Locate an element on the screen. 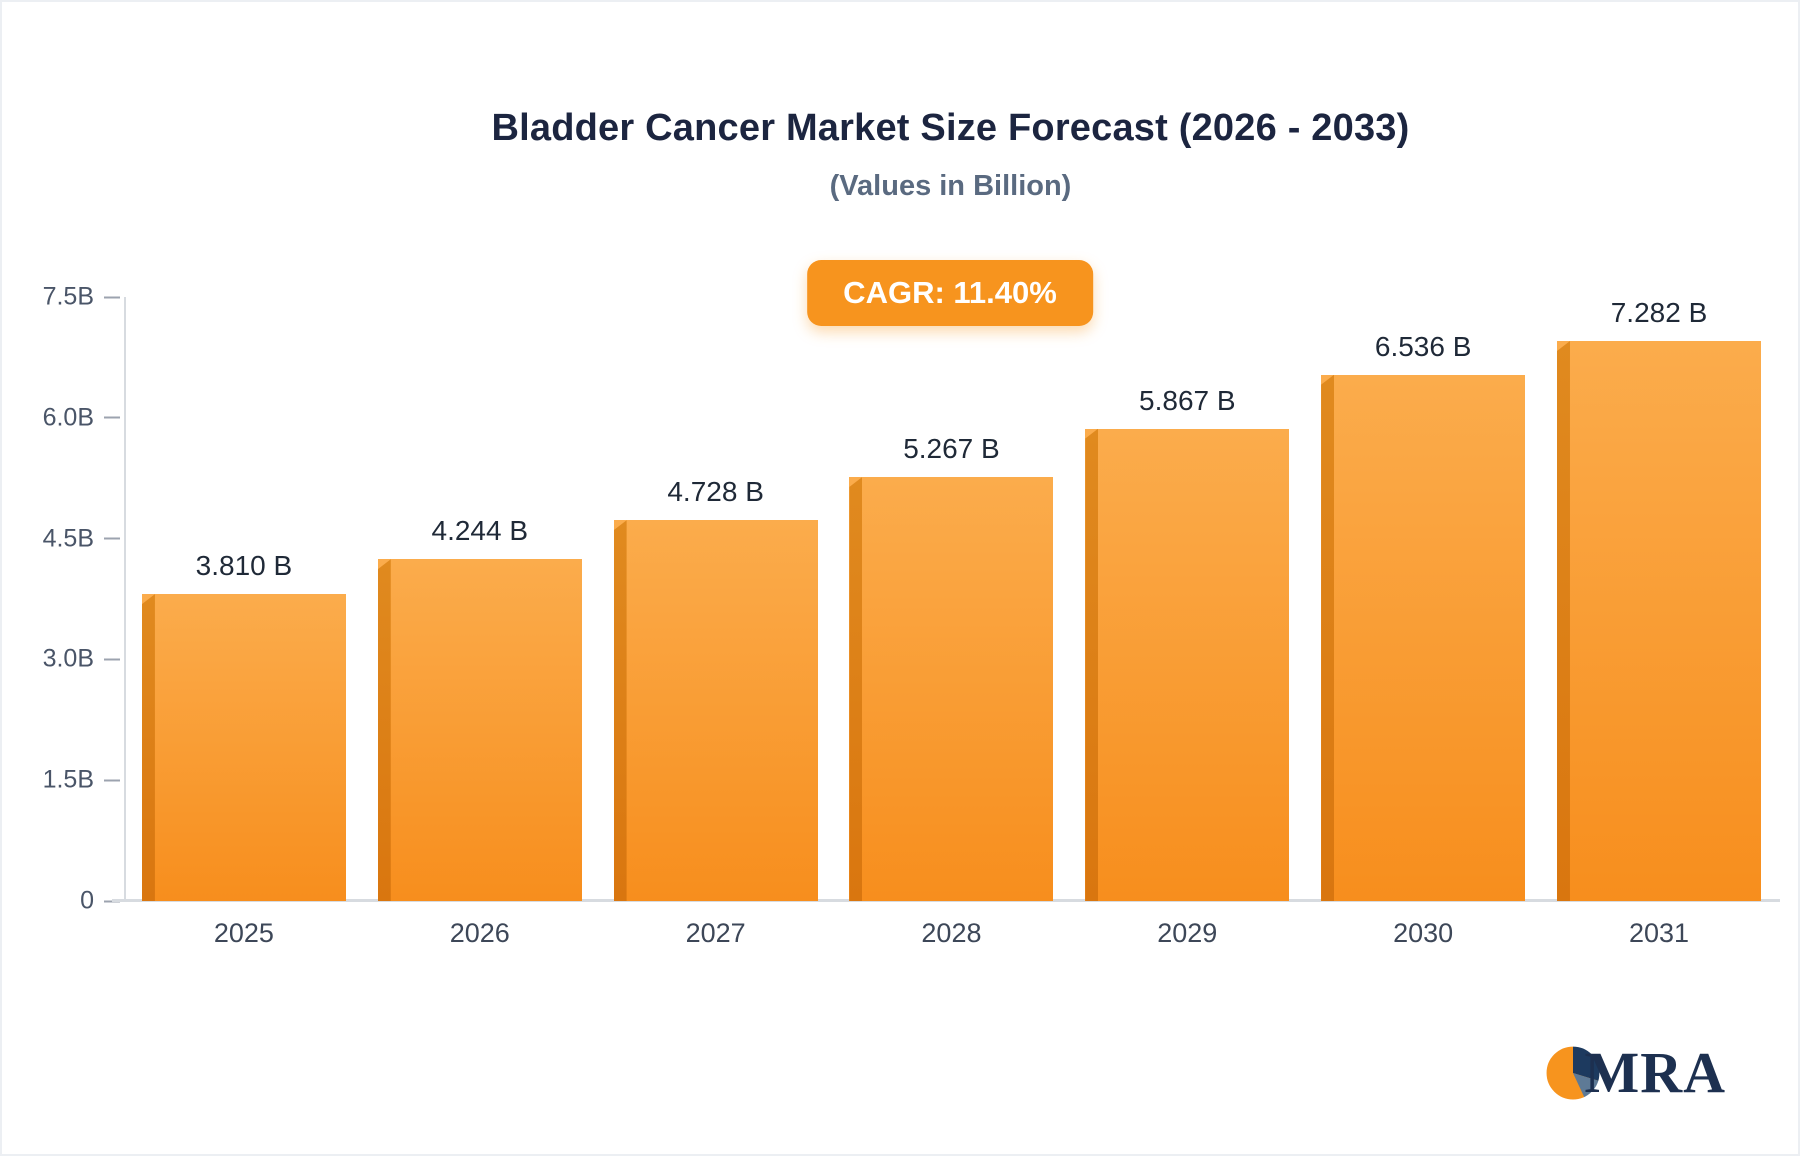 The width and height of the screenshot is (1800, 1156). y-tick: 3.0B is located at coordinates (78, 659).